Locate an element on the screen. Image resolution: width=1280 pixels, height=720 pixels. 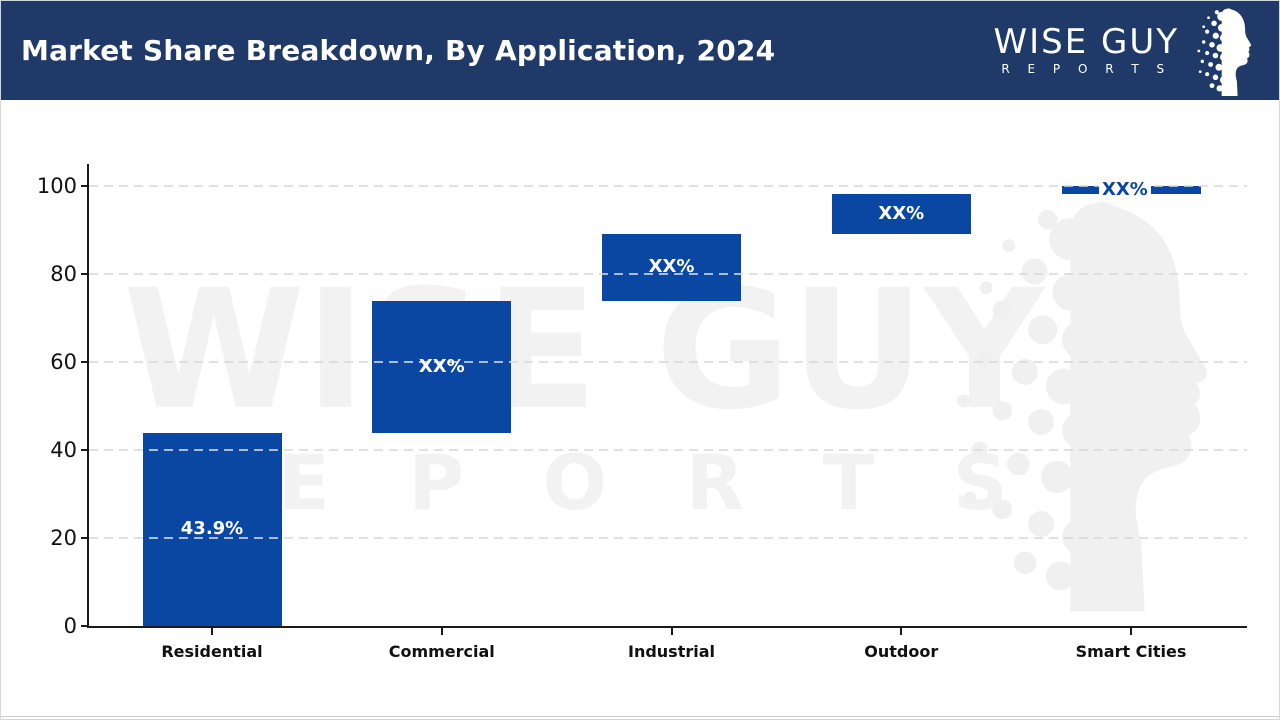
watermark-reports-text: R E P O R T S is located at coordinates (587, 482).